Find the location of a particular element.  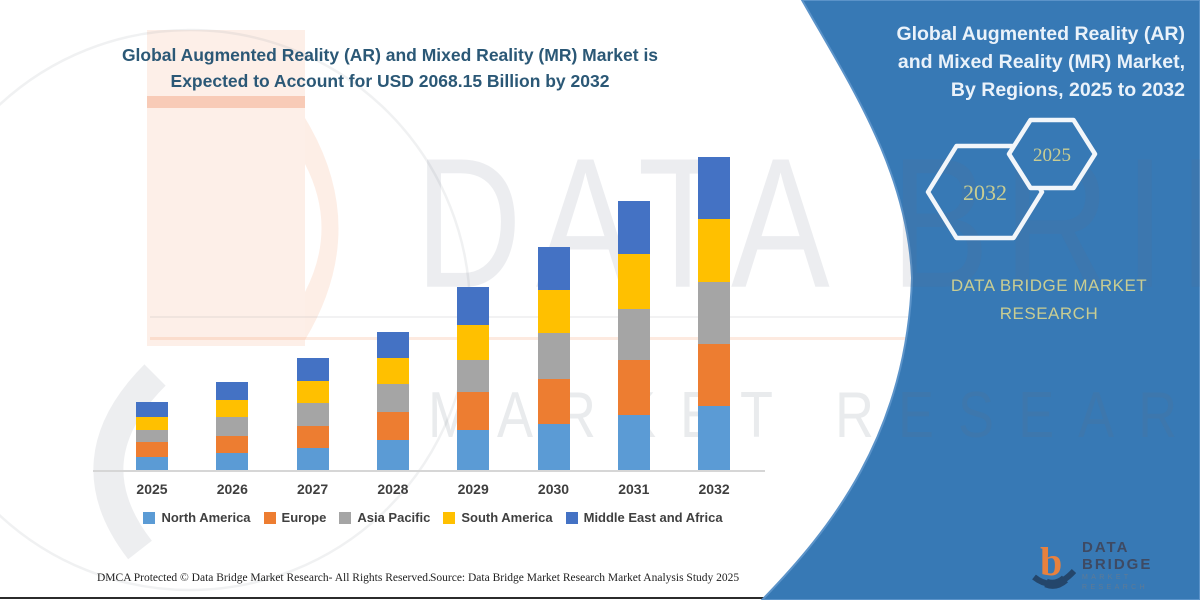

x-axis-label: 2025 is located at coordinates (152, 489).